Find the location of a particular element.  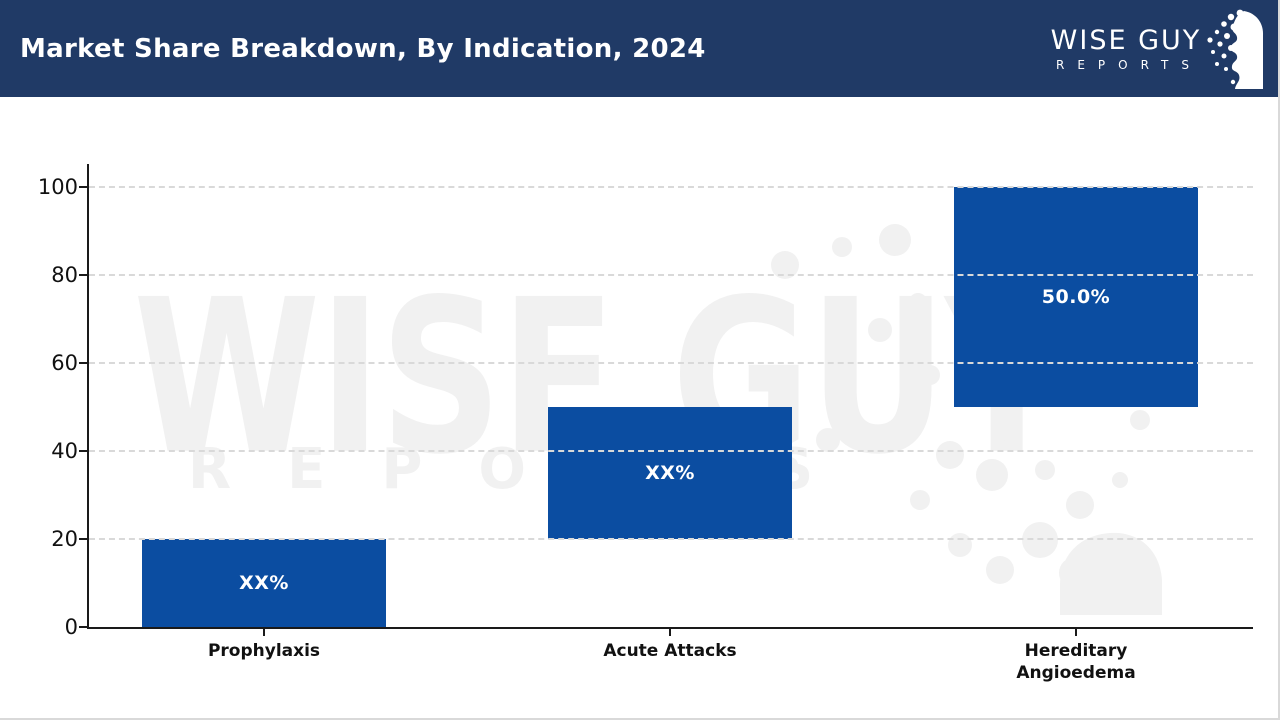

brand-logo: WISE GUY REPORTS is located at coordinates (1164, 49).